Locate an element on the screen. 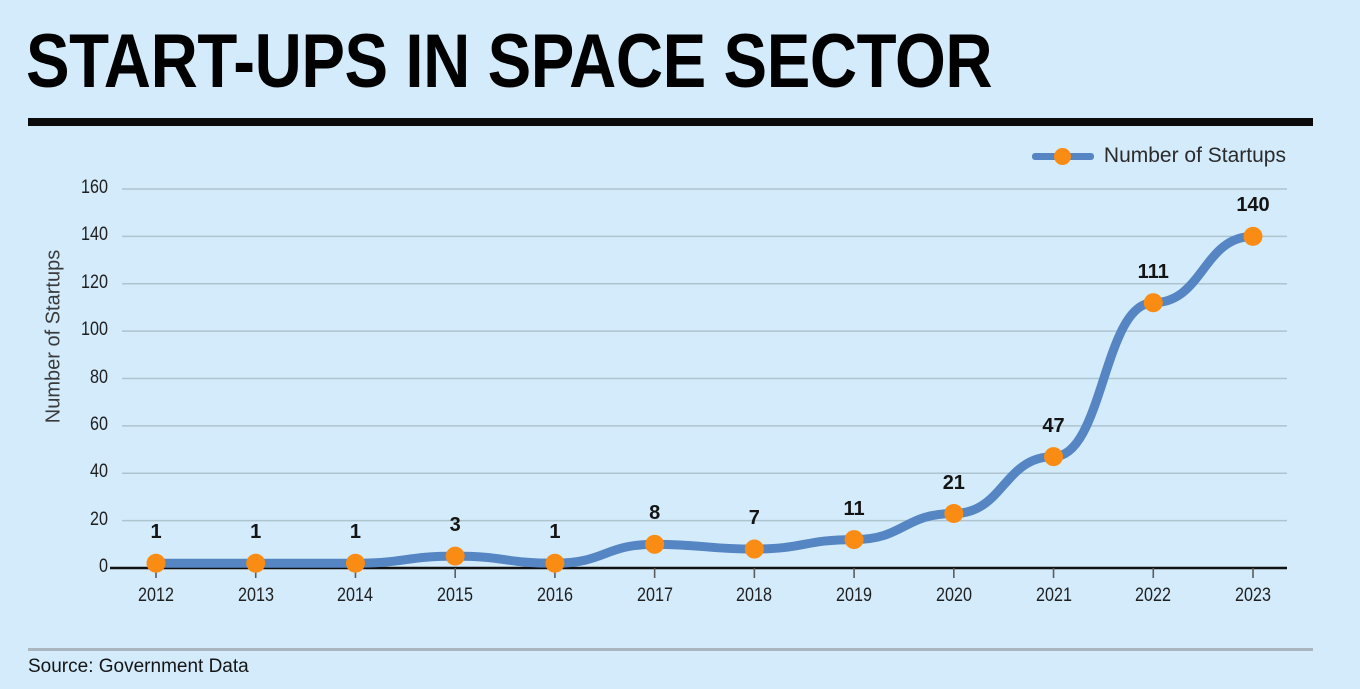 Image resolution: width=1360 pixels, height=689 pixels. x-axis-tick-label: 2023 is located at coordinates (1253, 595).